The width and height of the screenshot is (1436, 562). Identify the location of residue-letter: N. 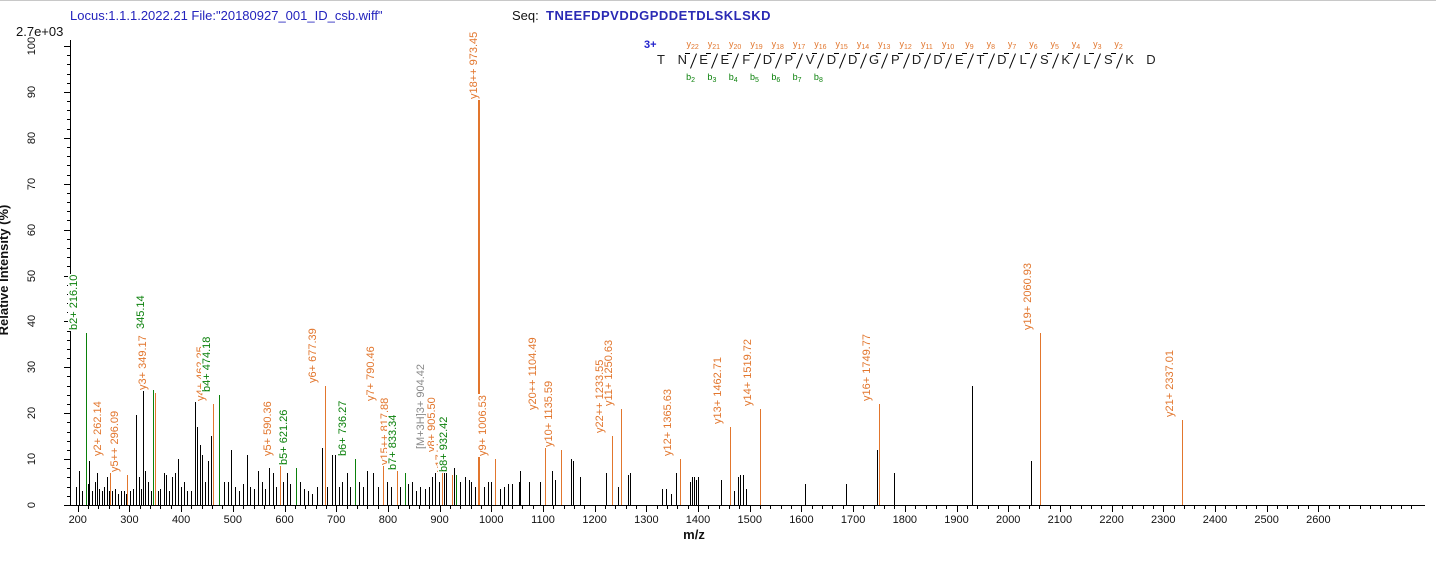
(682, 59).